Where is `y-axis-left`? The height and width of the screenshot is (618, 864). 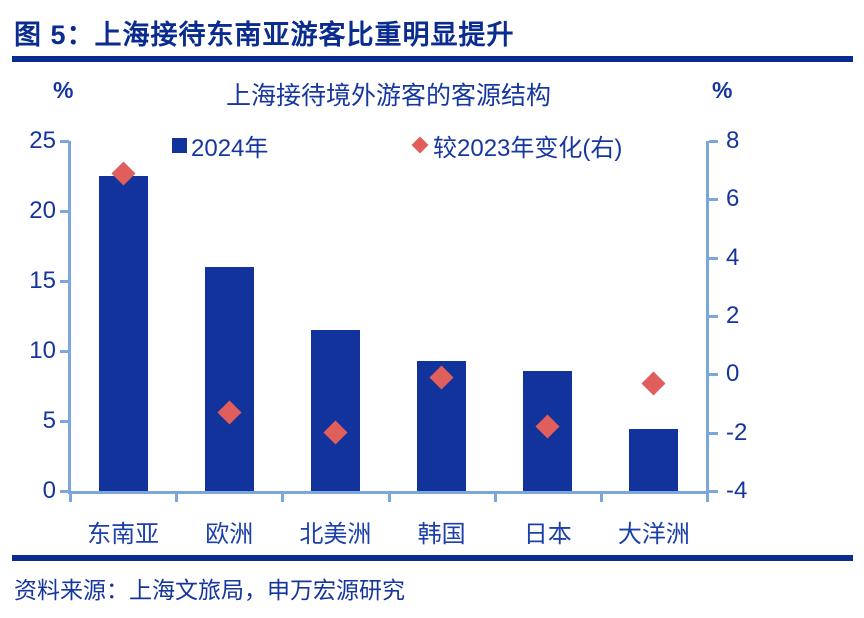 y-axis-left is located at coordinates (69, 317).